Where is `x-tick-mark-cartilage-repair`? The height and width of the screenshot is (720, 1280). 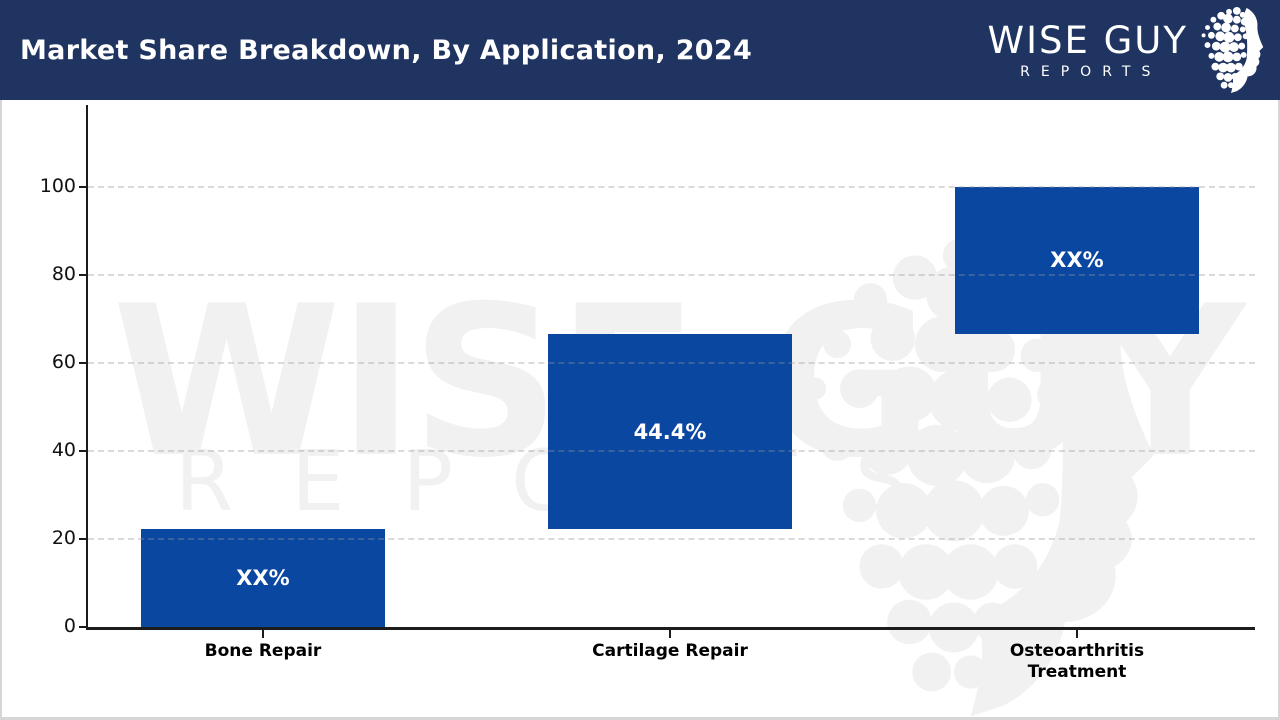 x-tick-mark-cartilage-repair is located at coordinates (670, 634).